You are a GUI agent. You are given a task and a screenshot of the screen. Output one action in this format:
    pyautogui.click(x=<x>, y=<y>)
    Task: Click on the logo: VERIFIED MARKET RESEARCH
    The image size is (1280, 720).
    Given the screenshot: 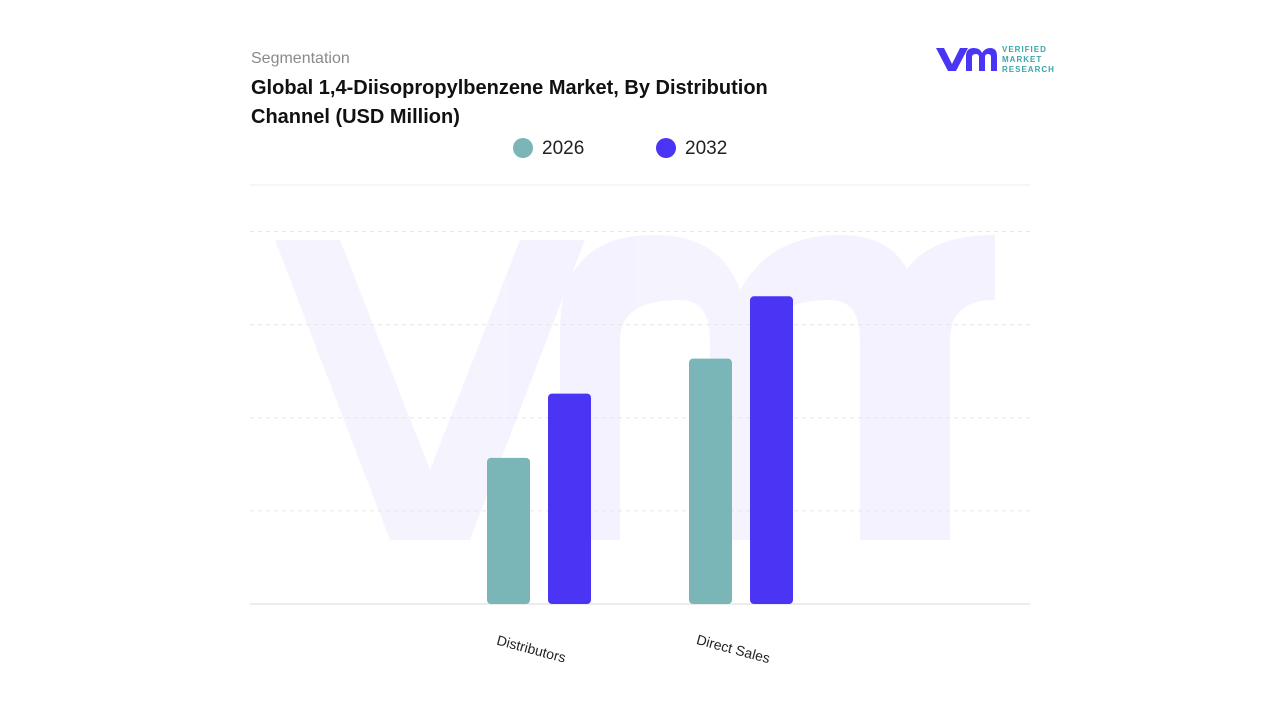 What is the action you would take?
    pyautogui.click(x=995, y=59)
    